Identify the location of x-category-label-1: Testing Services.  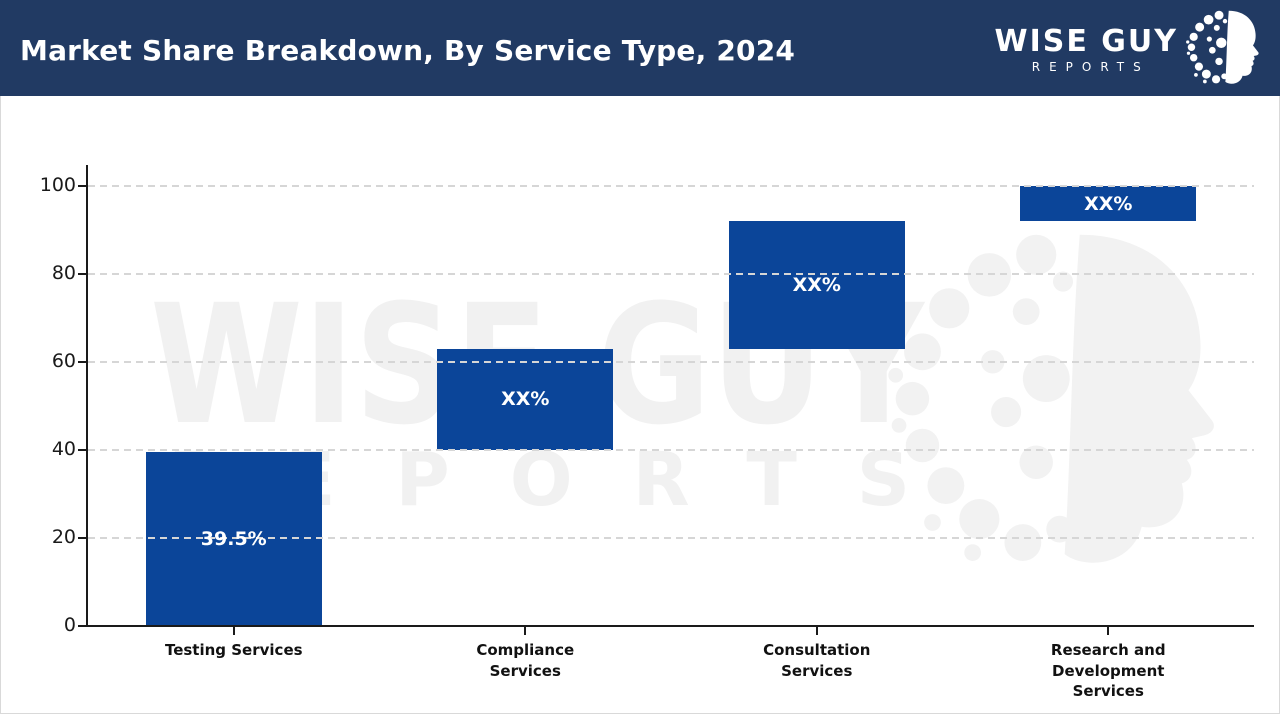
(234, 650).